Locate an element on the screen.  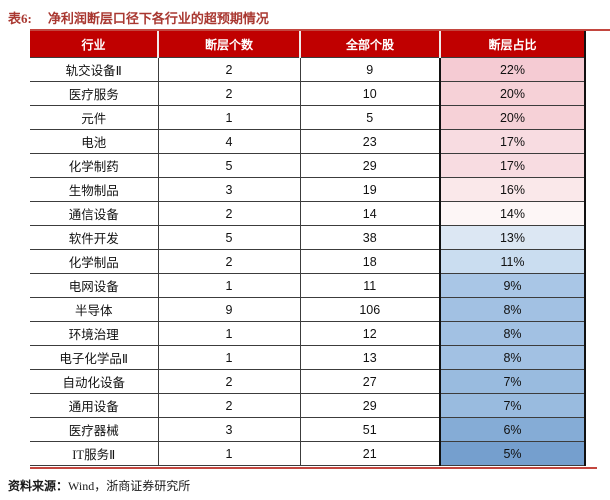
industry-cell: 生物制品 is located at coordinates (94, 189).